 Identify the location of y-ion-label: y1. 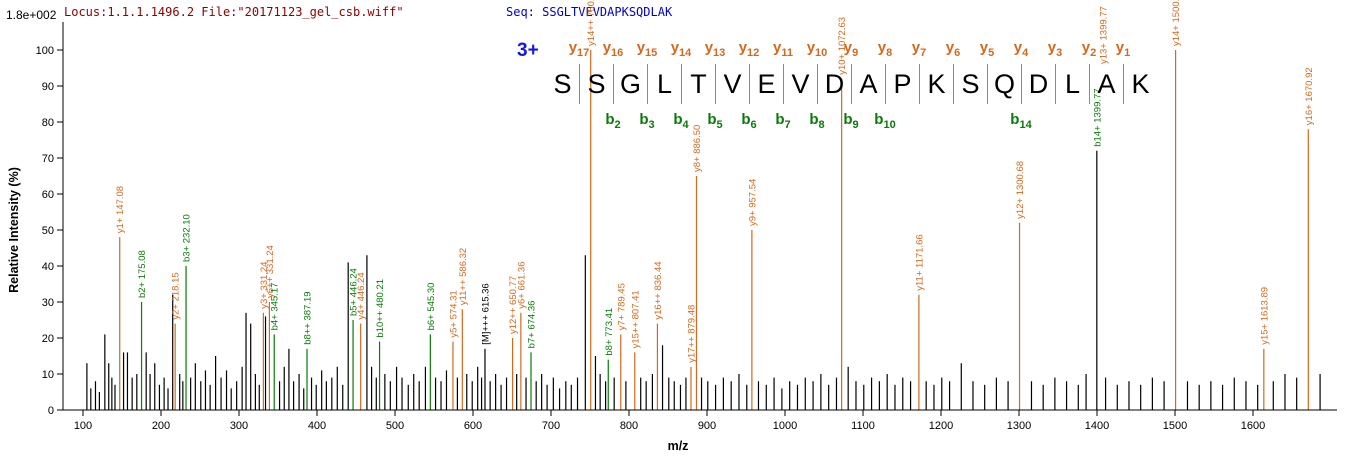
(1123, 49).